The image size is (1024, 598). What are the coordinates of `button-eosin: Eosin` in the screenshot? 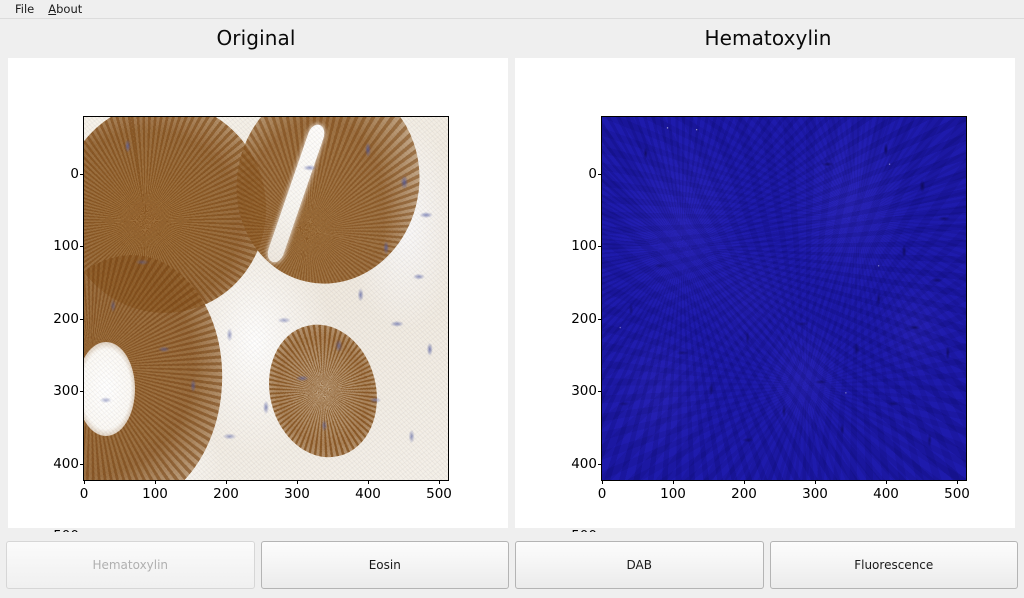 It's located at (384, 565).